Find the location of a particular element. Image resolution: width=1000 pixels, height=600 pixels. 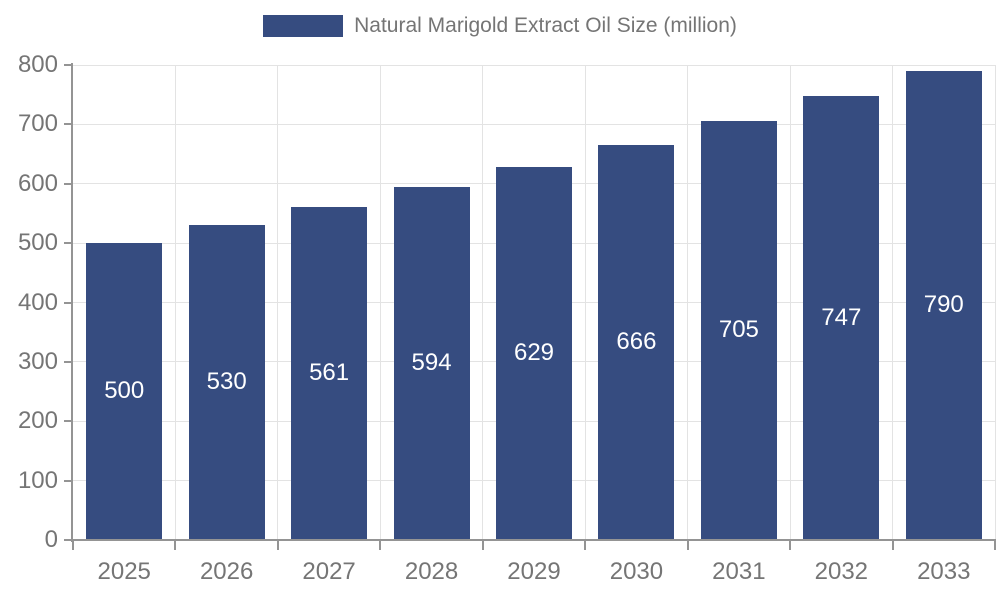

bar-2033: 790 is located at coordinates (943, 304).